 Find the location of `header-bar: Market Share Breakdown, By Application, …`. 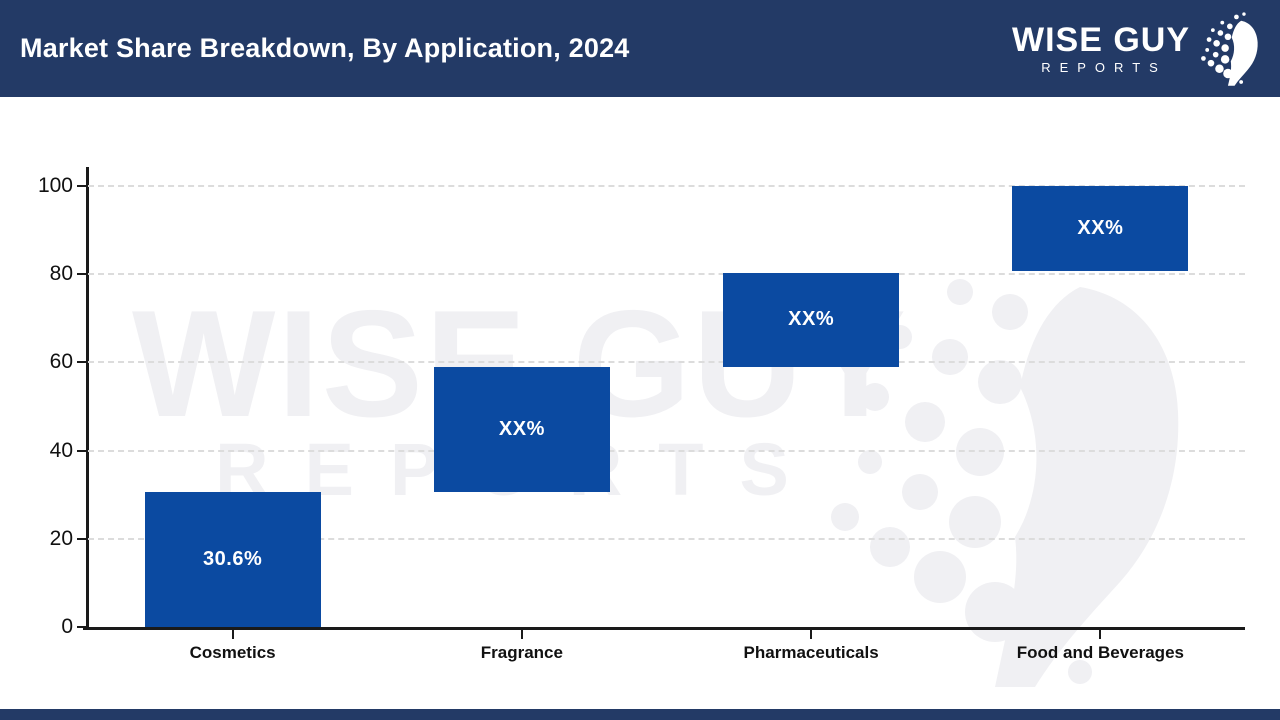

header-bar: Market Share Breakdown, By Application, … is located at coordinates (640, 48).